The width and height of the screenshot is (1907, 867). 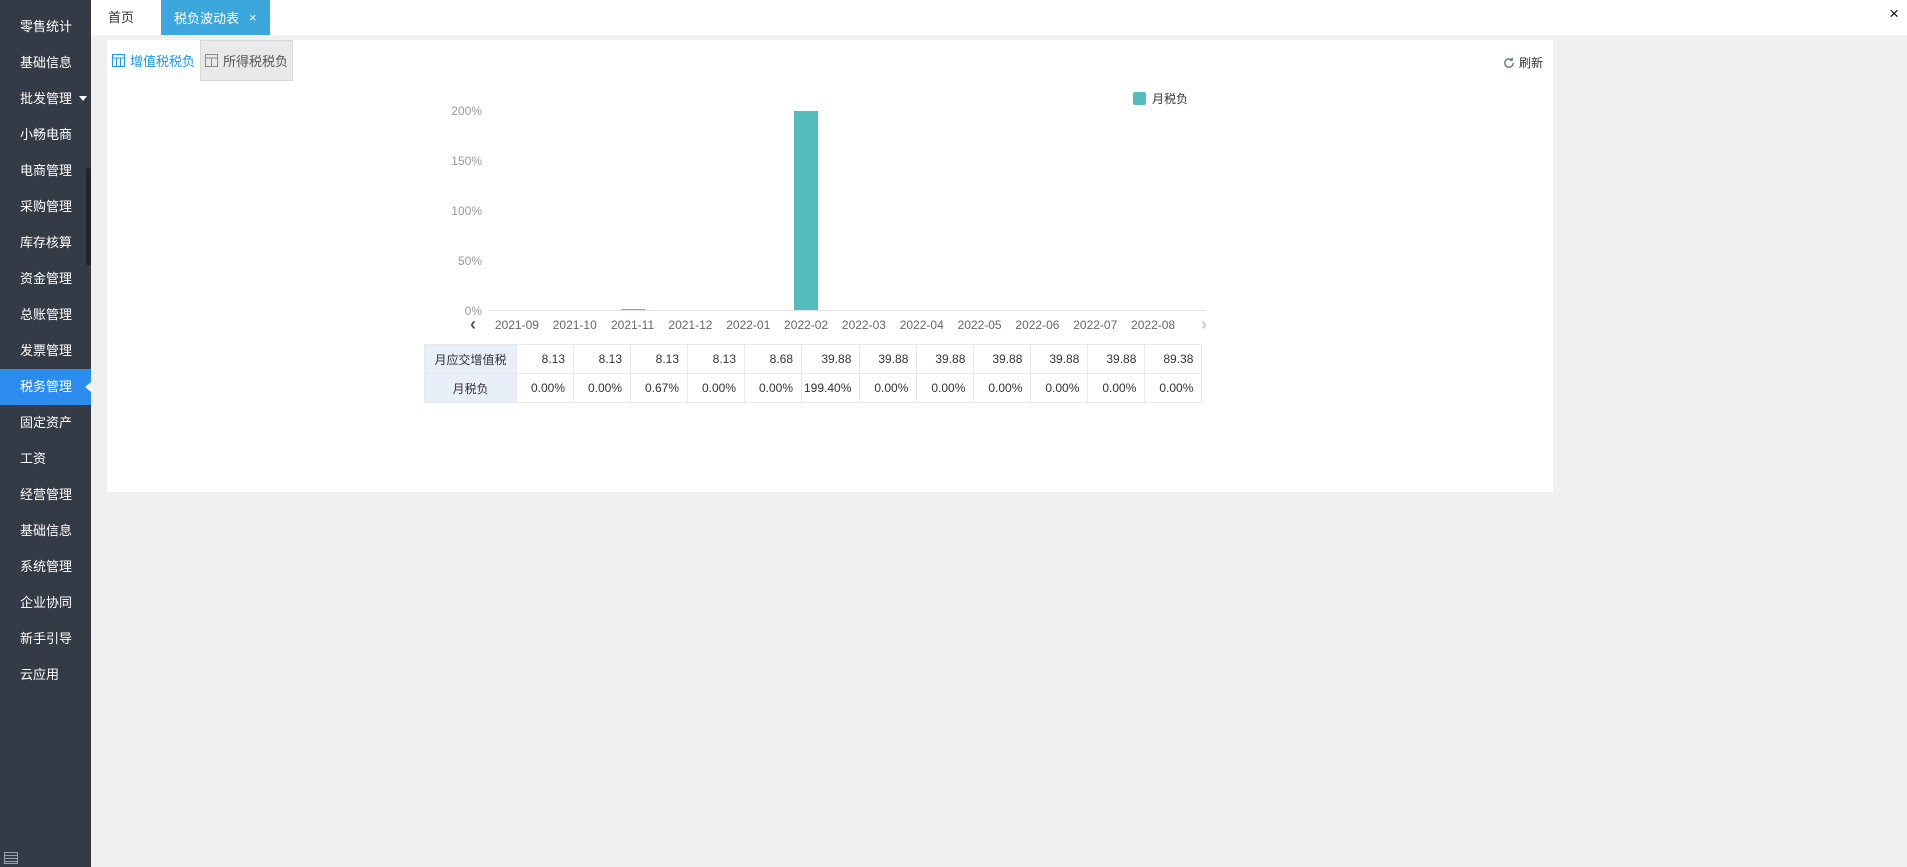 I want to click on y-axis-label: 50%, so click(x=469, y=261).